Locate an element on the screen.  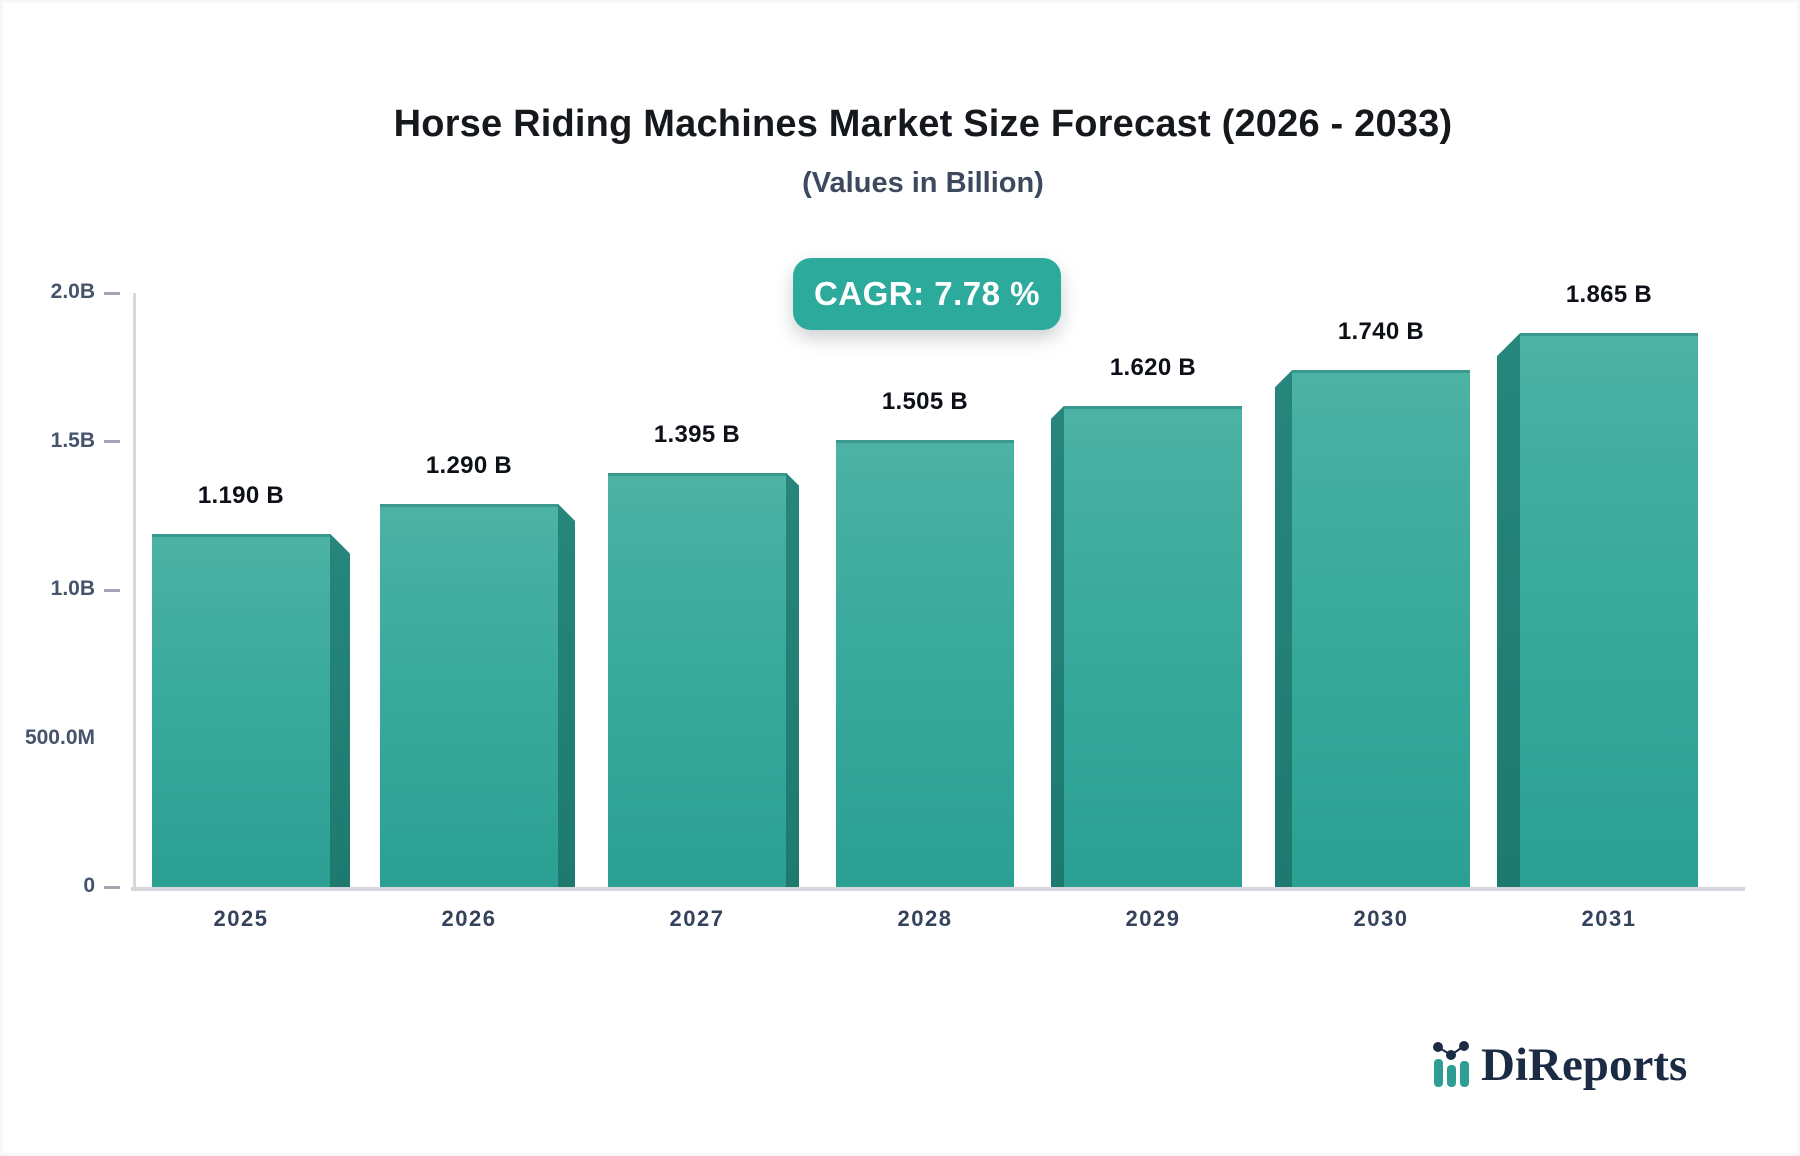
chart-subtitle: (Values in Billion) is located at coordinates (923, 183).